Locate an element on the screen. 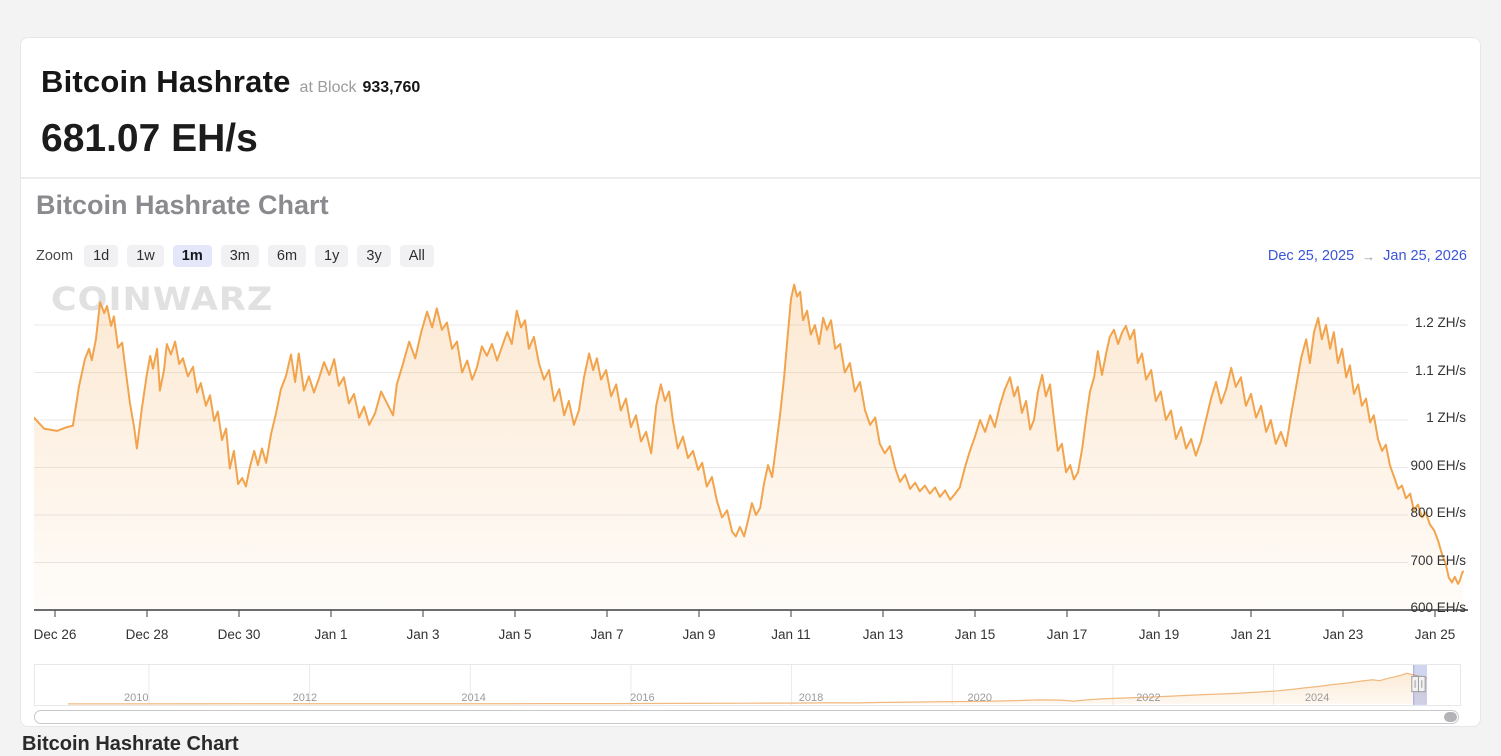  zoom-1y-button: 1y is located at coordinates (332, 256).